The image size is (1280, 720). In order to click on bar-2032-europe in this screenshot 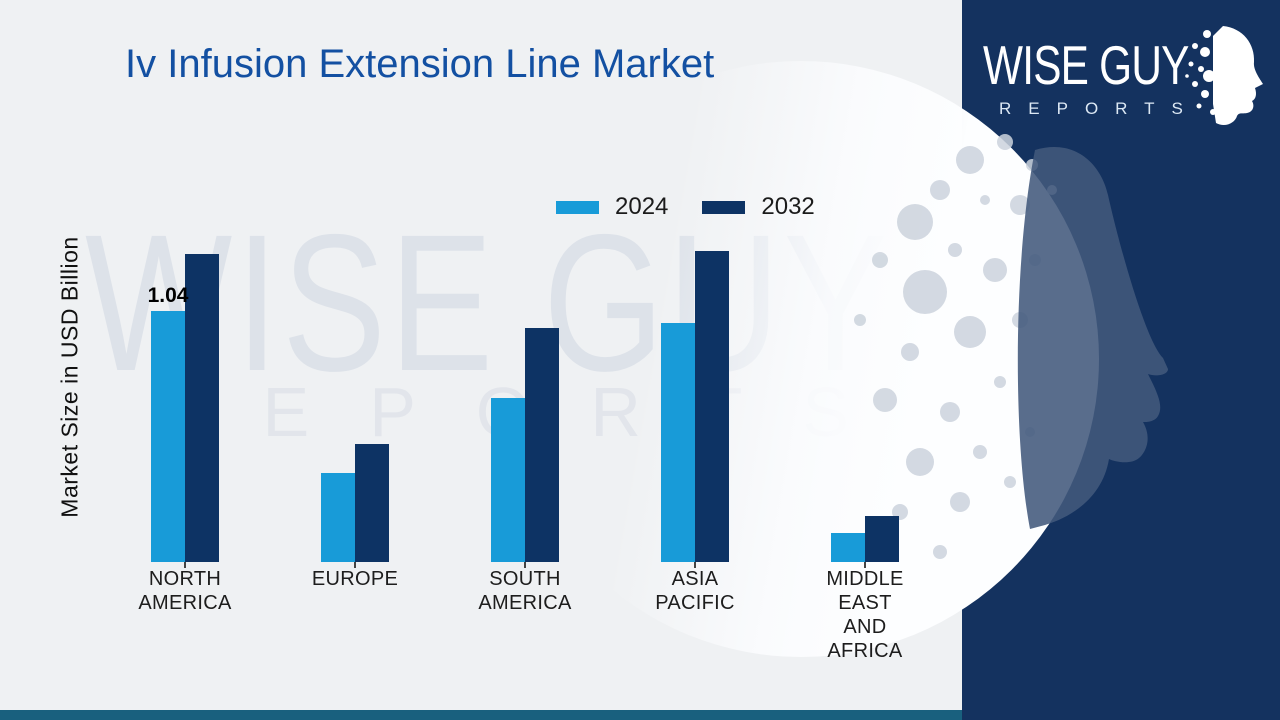, I will do `click(372, 503)`.